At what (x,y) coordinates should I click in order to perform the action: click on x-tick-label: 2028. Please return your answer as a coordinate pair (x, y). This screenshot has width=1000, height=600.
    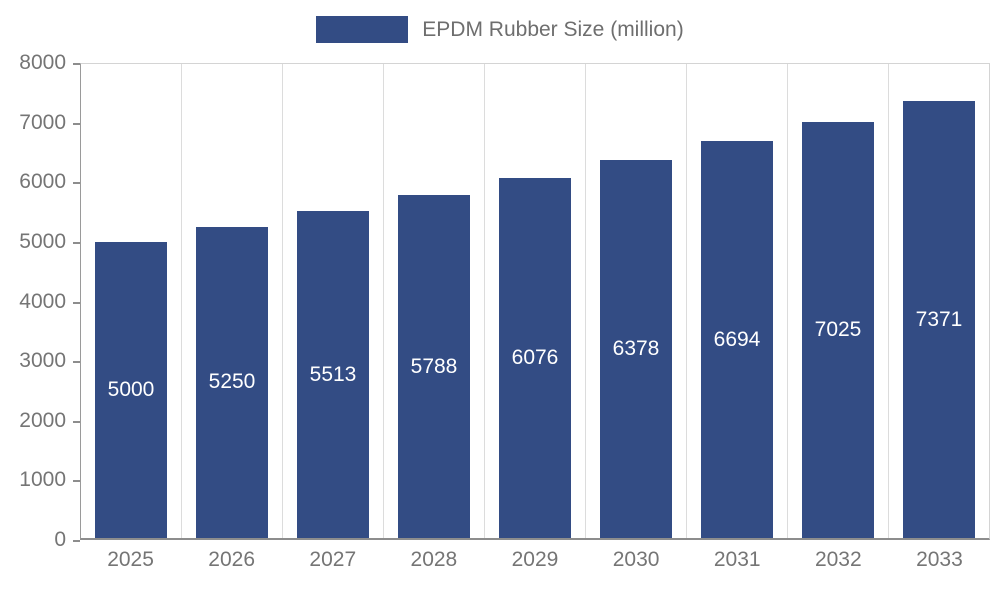
    Looking at the image, I should click on (434, 559).